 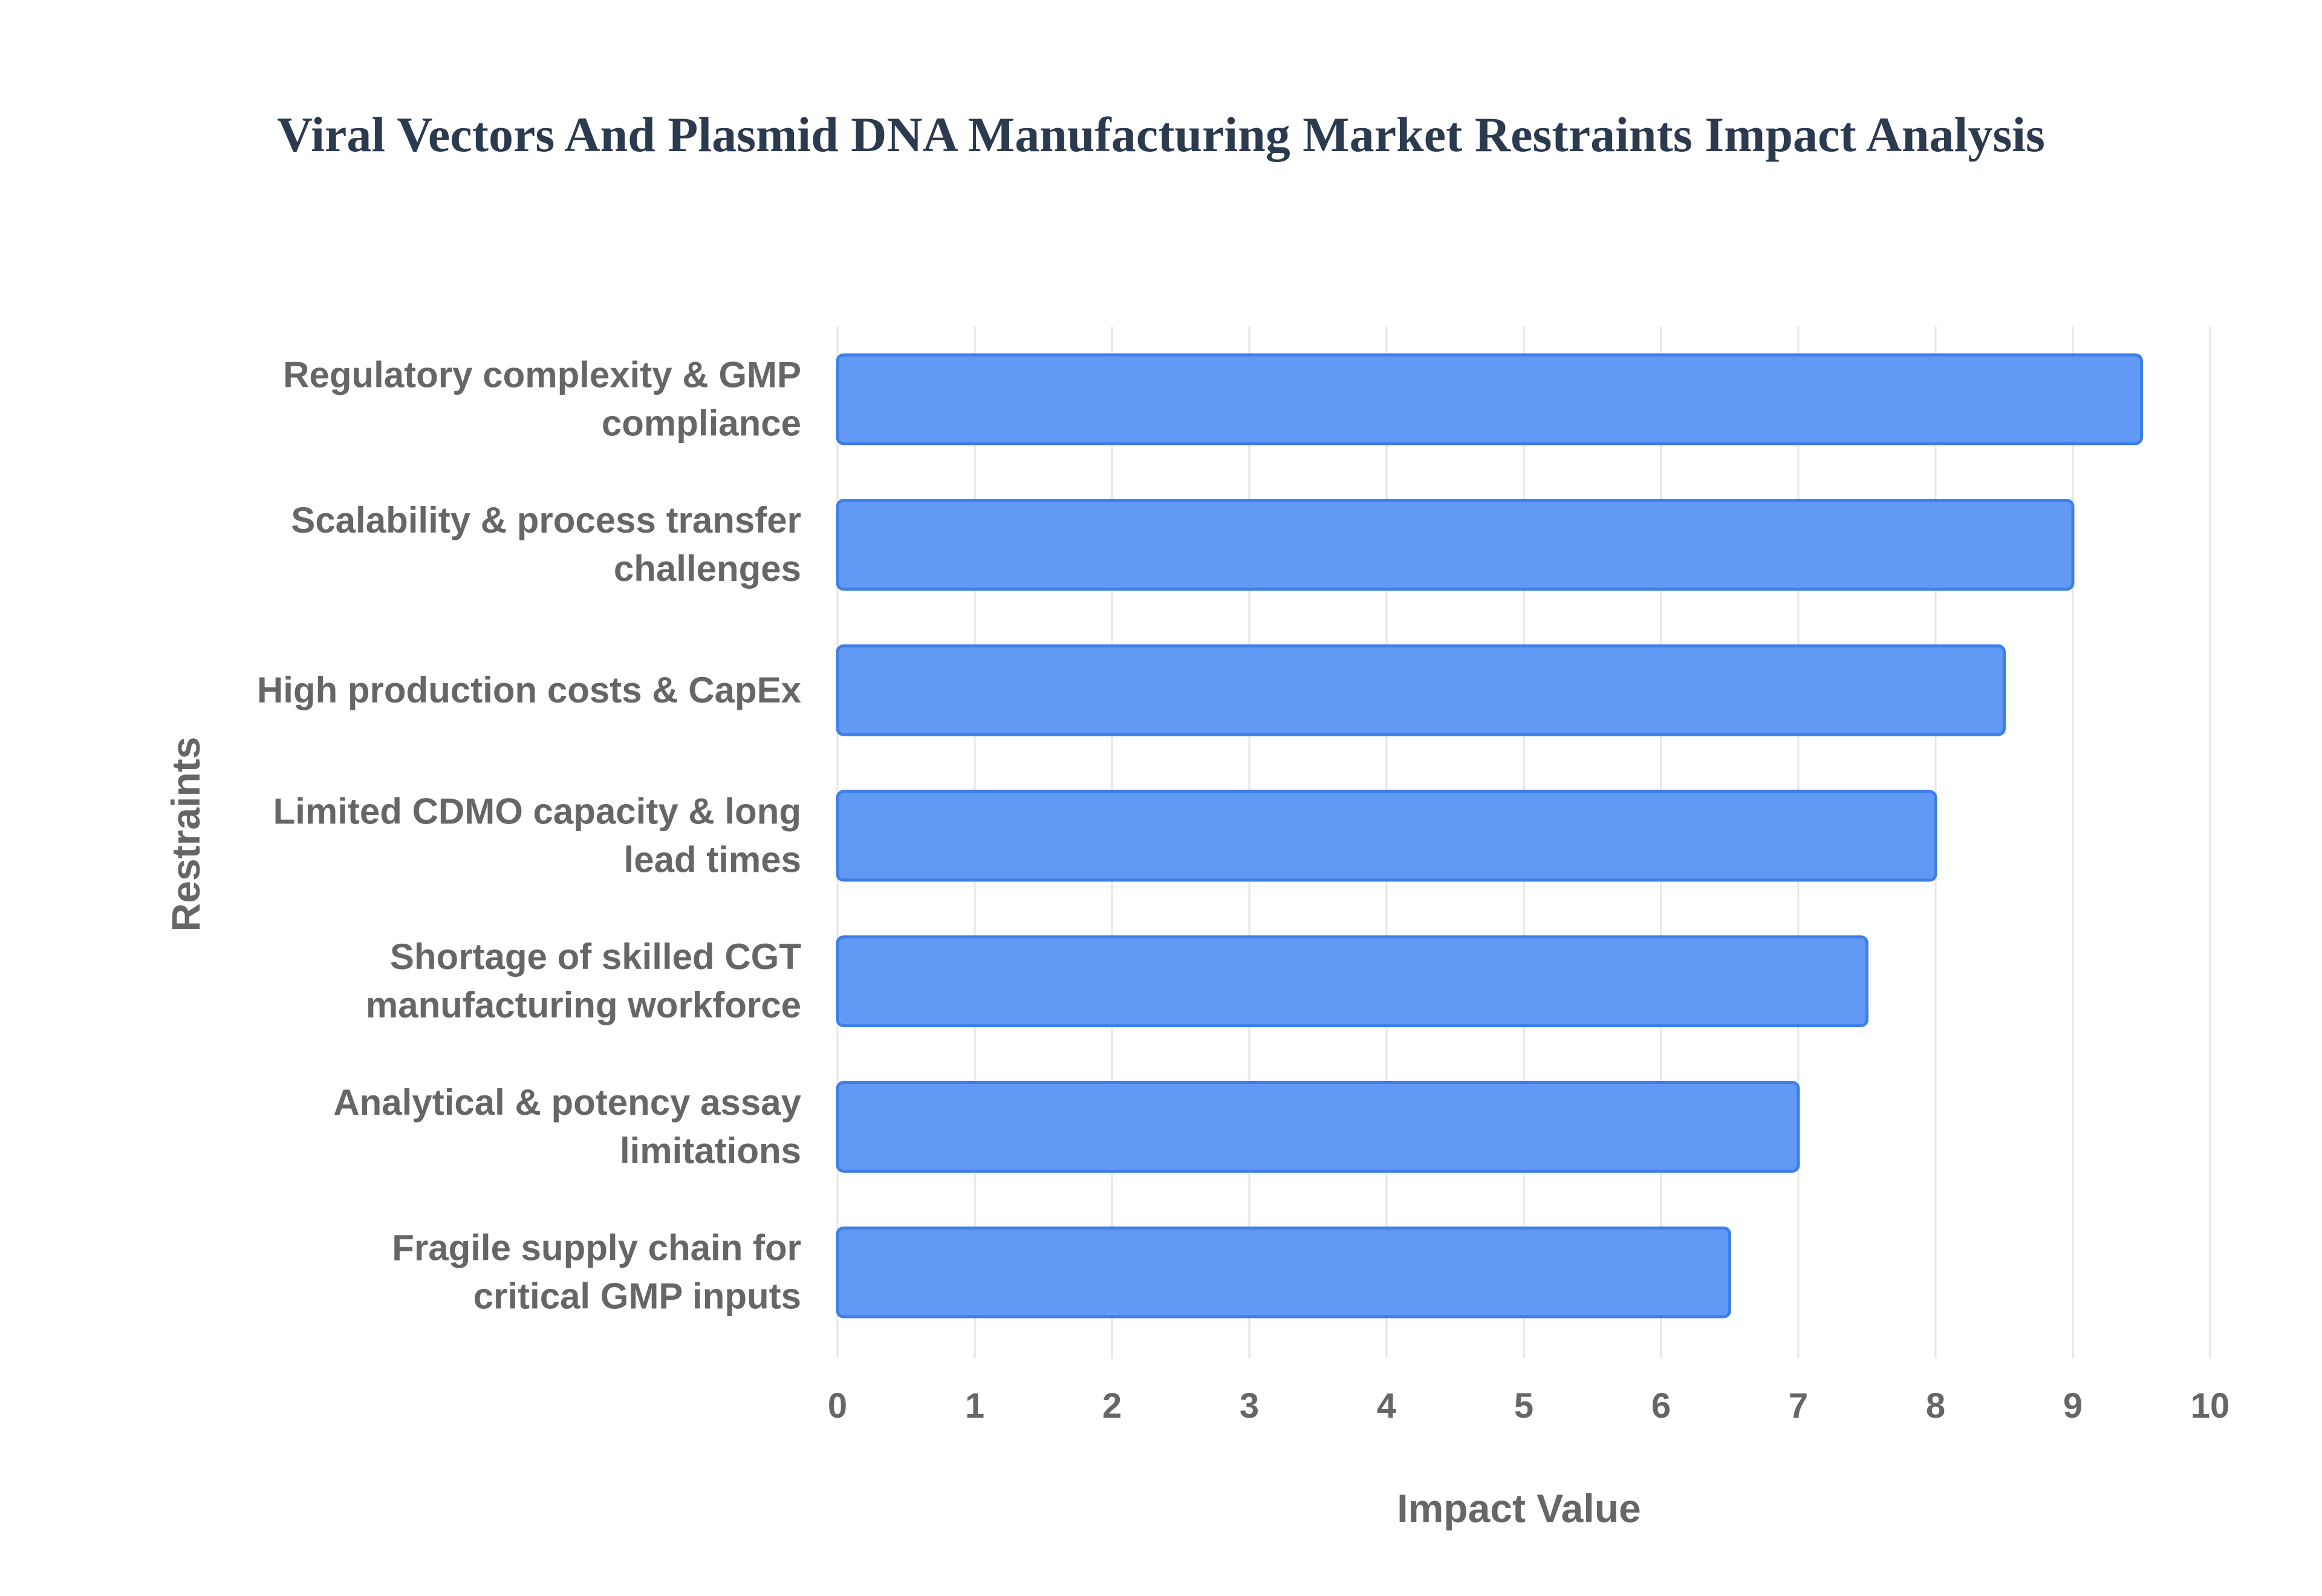 What do you see at coordinates (1523, 1406) in the screenshot?
I see `x-tick-label: 5` at bounding box center [1523, 1406].